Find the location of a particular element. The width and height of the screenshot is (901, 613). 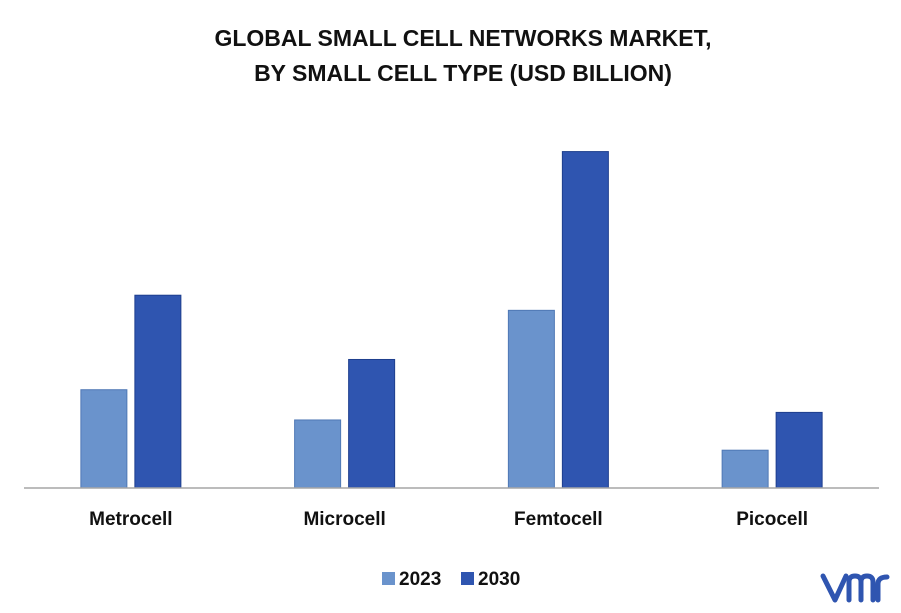

category-label-microcell: Microcell is located at coordinates (344, 519).